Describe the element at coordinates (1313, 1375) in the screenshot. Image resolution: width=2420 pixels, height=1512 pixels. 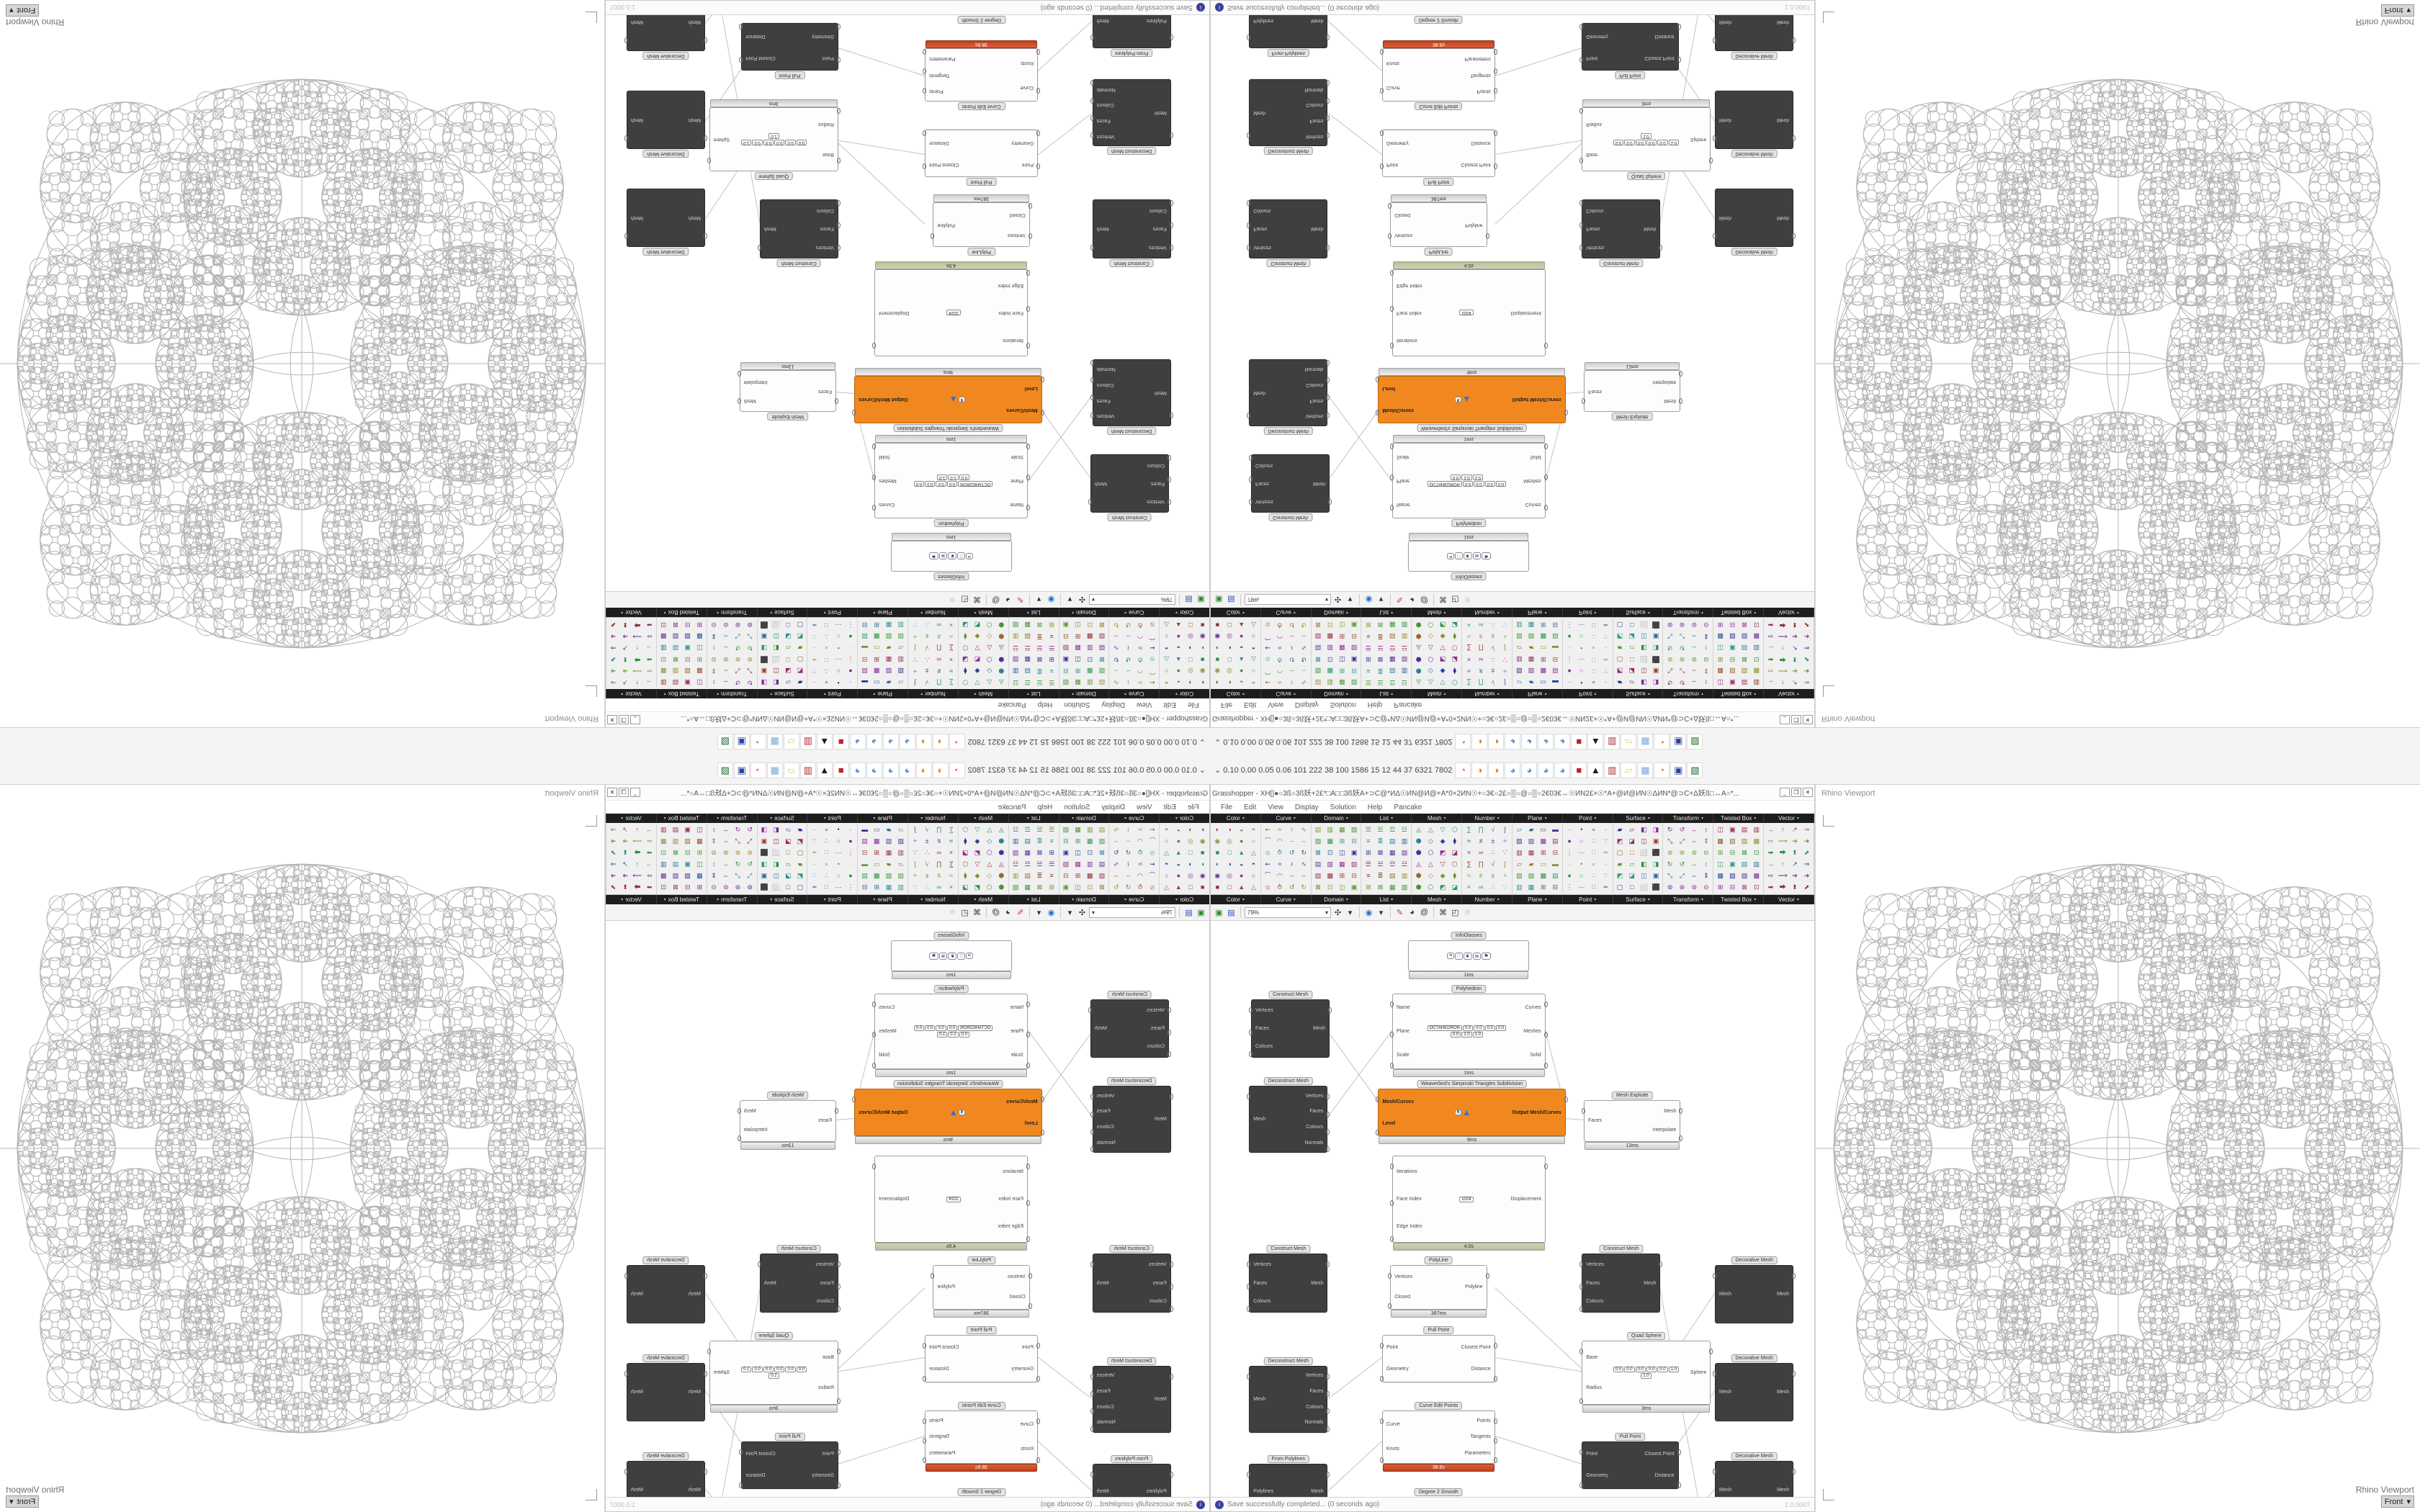
I see `output-port-label: Vertices` at that location.